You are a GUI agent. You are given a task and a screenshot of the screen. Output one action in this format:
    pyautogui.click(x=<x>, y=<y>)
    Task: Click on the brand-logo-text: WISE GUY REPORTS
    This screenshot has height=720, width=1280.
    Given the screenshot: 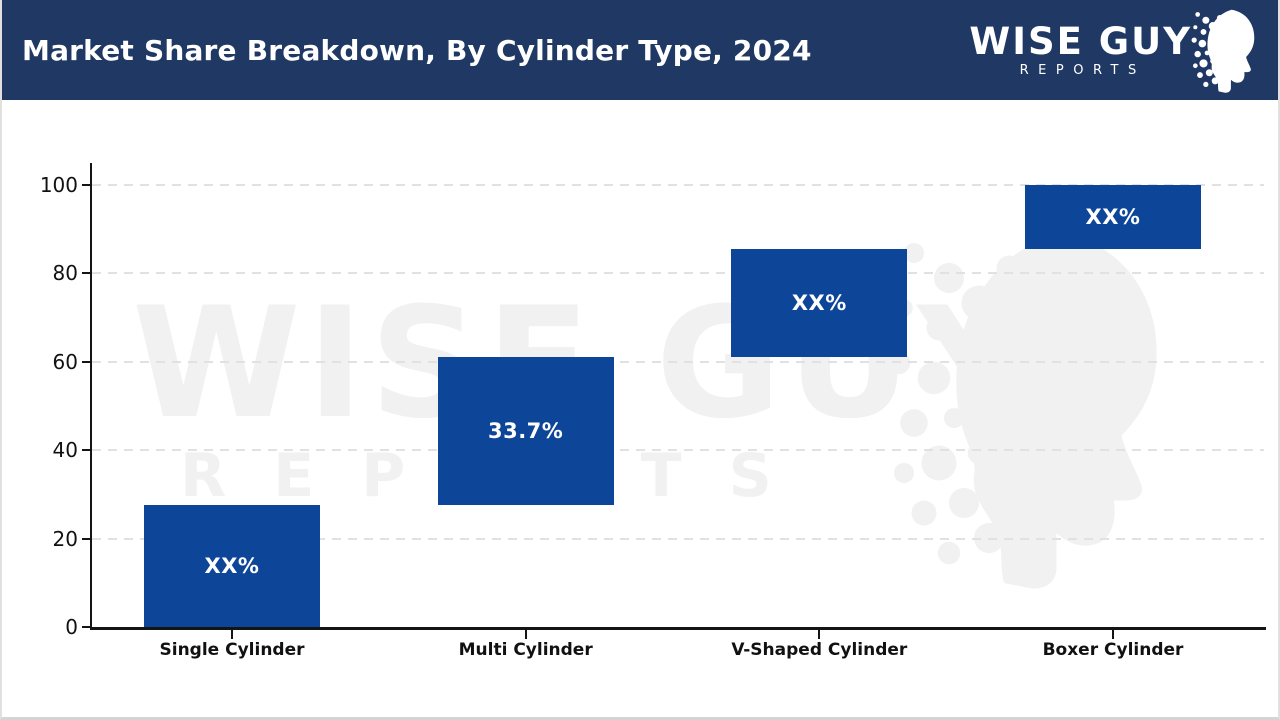 What is the action you would take?
    pyautogui.click(x=1080, y=50)
    